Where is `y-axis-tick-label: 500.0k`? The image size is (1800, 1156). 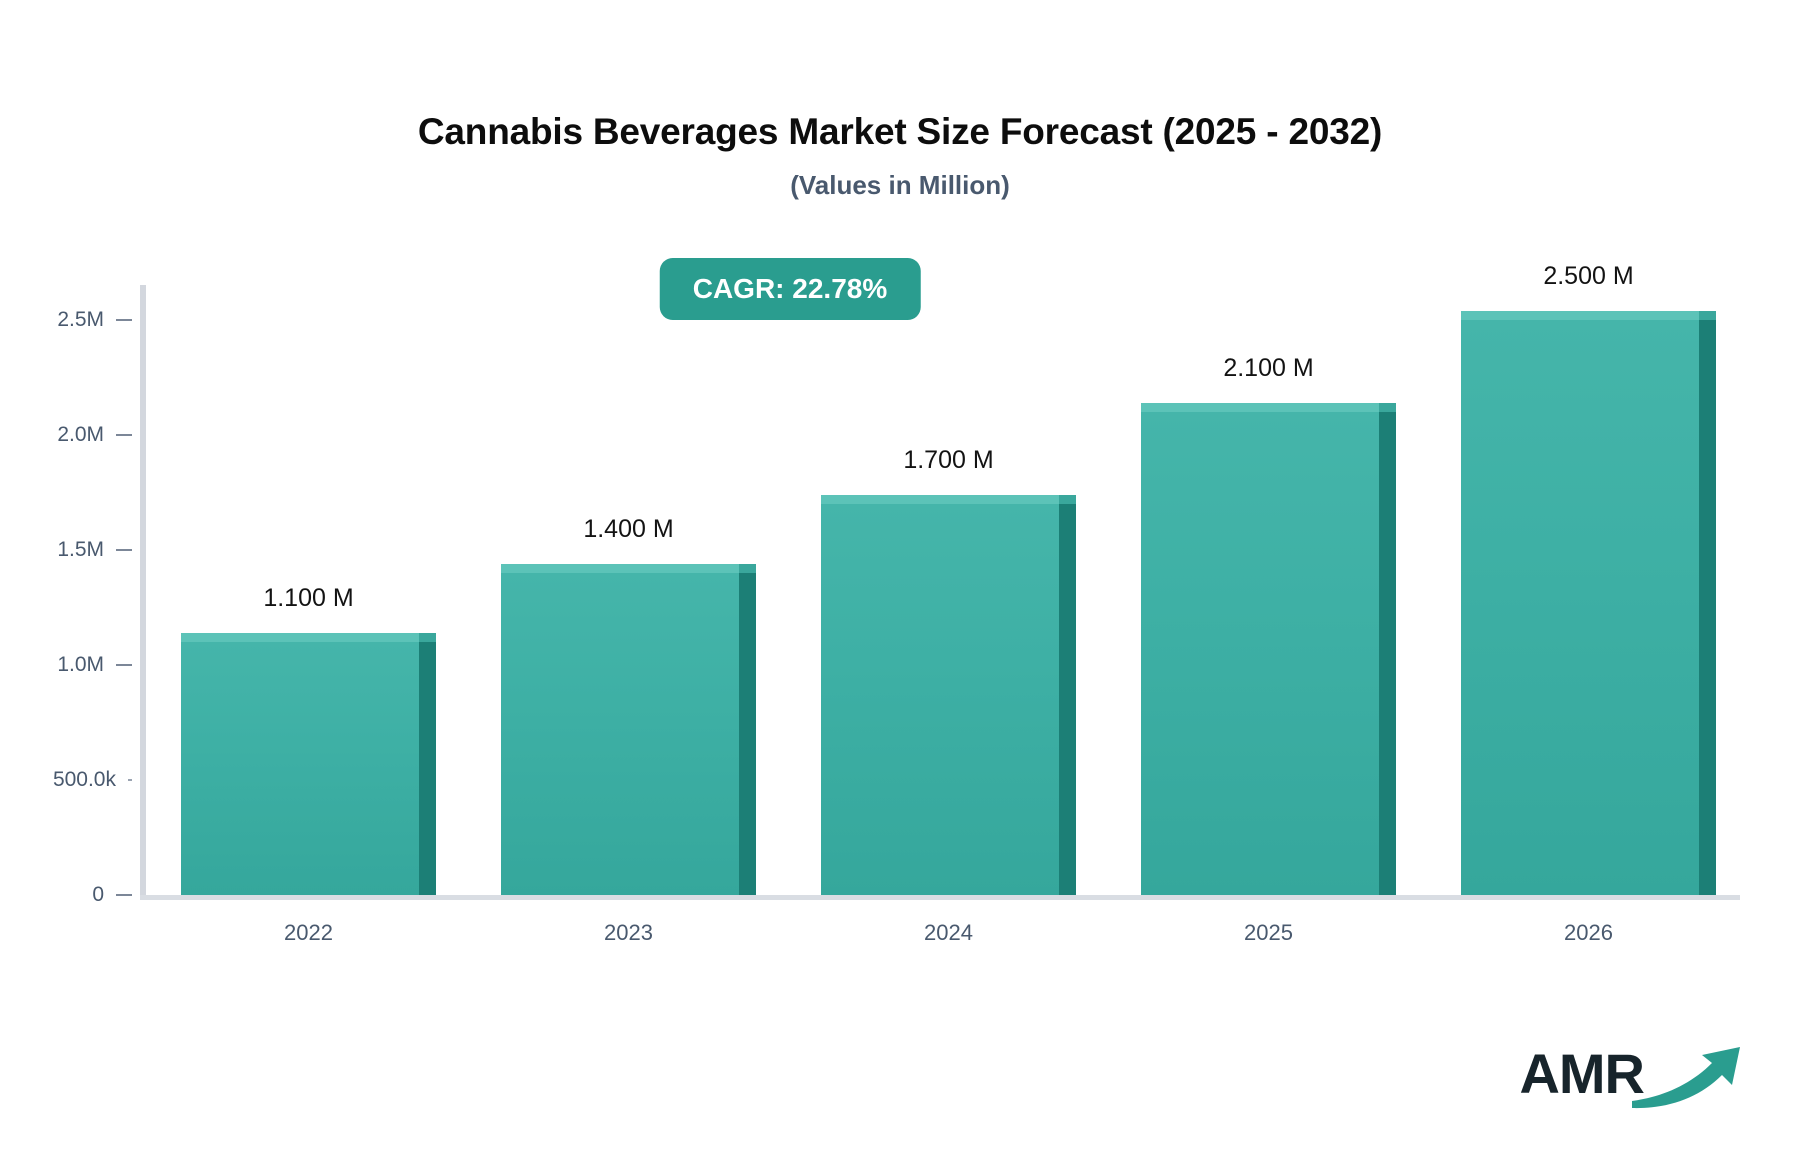 y-axis-tick-label: 500.0k is located at coordinates (84, 779).